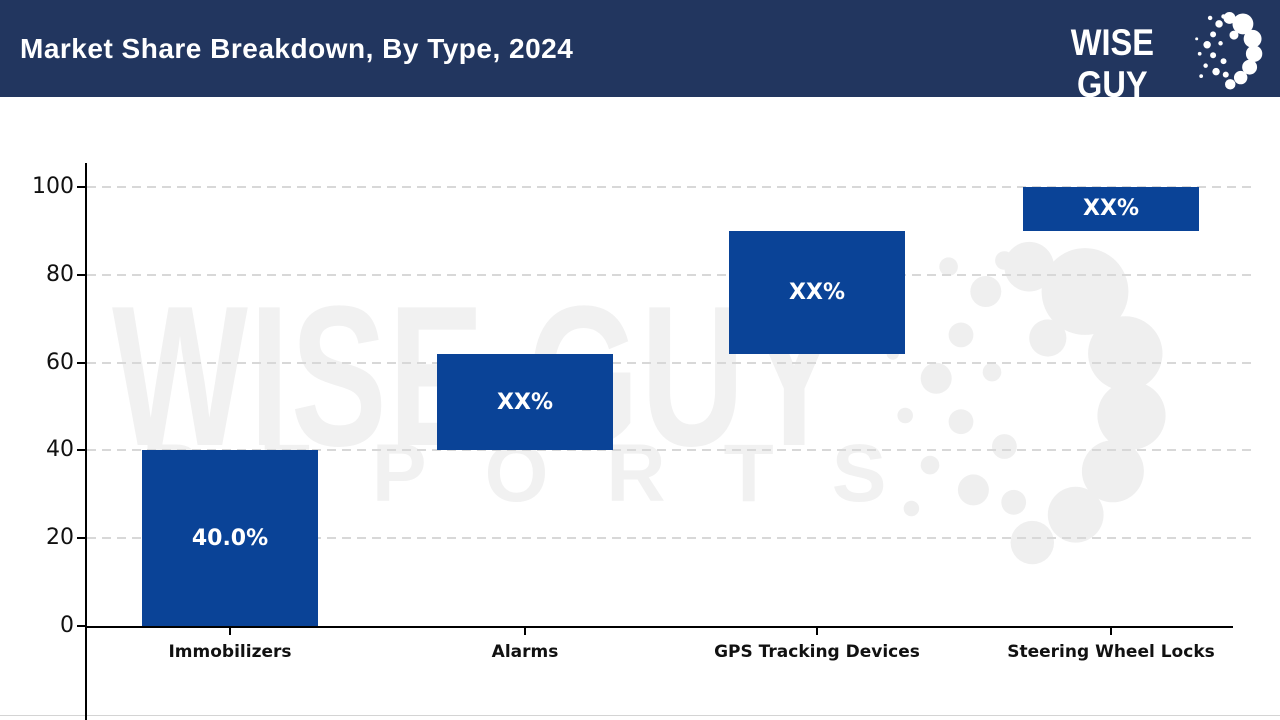  Describe the element at coordinates (525, 652) in the screenshot. I see `x-category-label: Alarms` at that location.